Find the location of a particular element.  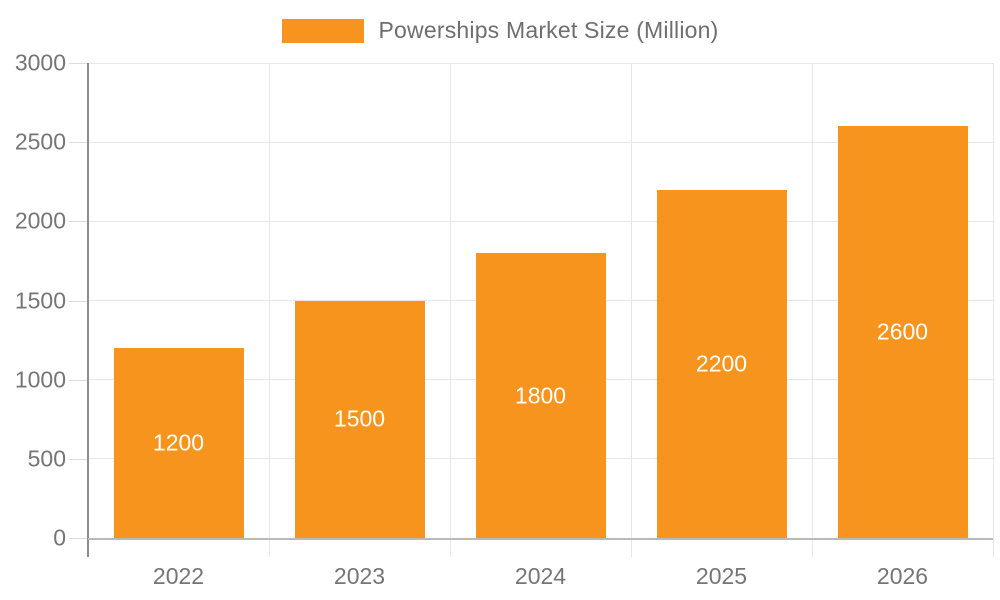

y-axis-tick-label: 0 is located at coordinates (59, 537).